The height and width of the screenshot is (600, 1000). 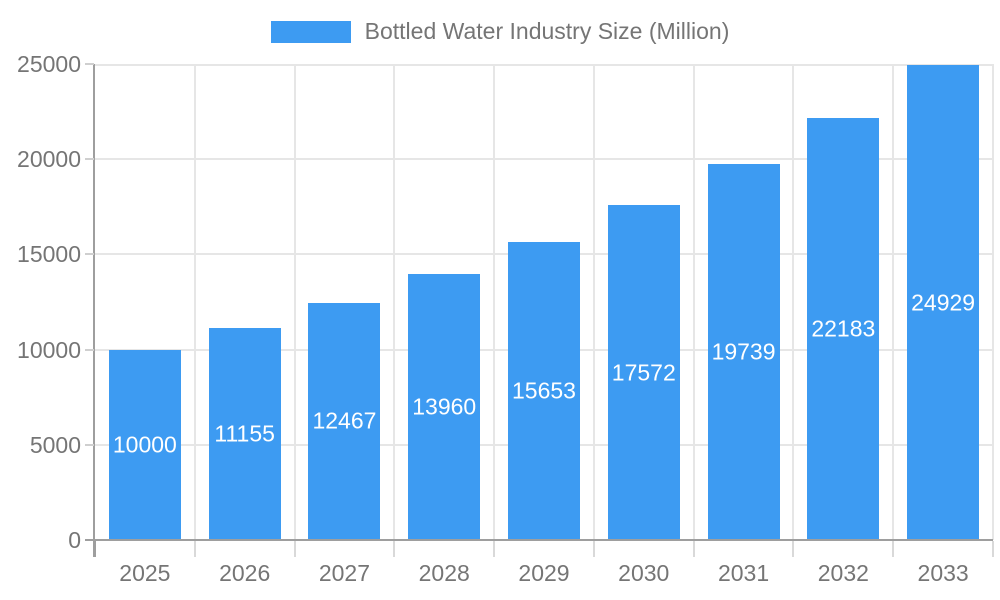 What do you see at coordinates (49, 254) in the screenshot?
I see `y-axis-tick-label: 15000` at bounding box center [49, 254].